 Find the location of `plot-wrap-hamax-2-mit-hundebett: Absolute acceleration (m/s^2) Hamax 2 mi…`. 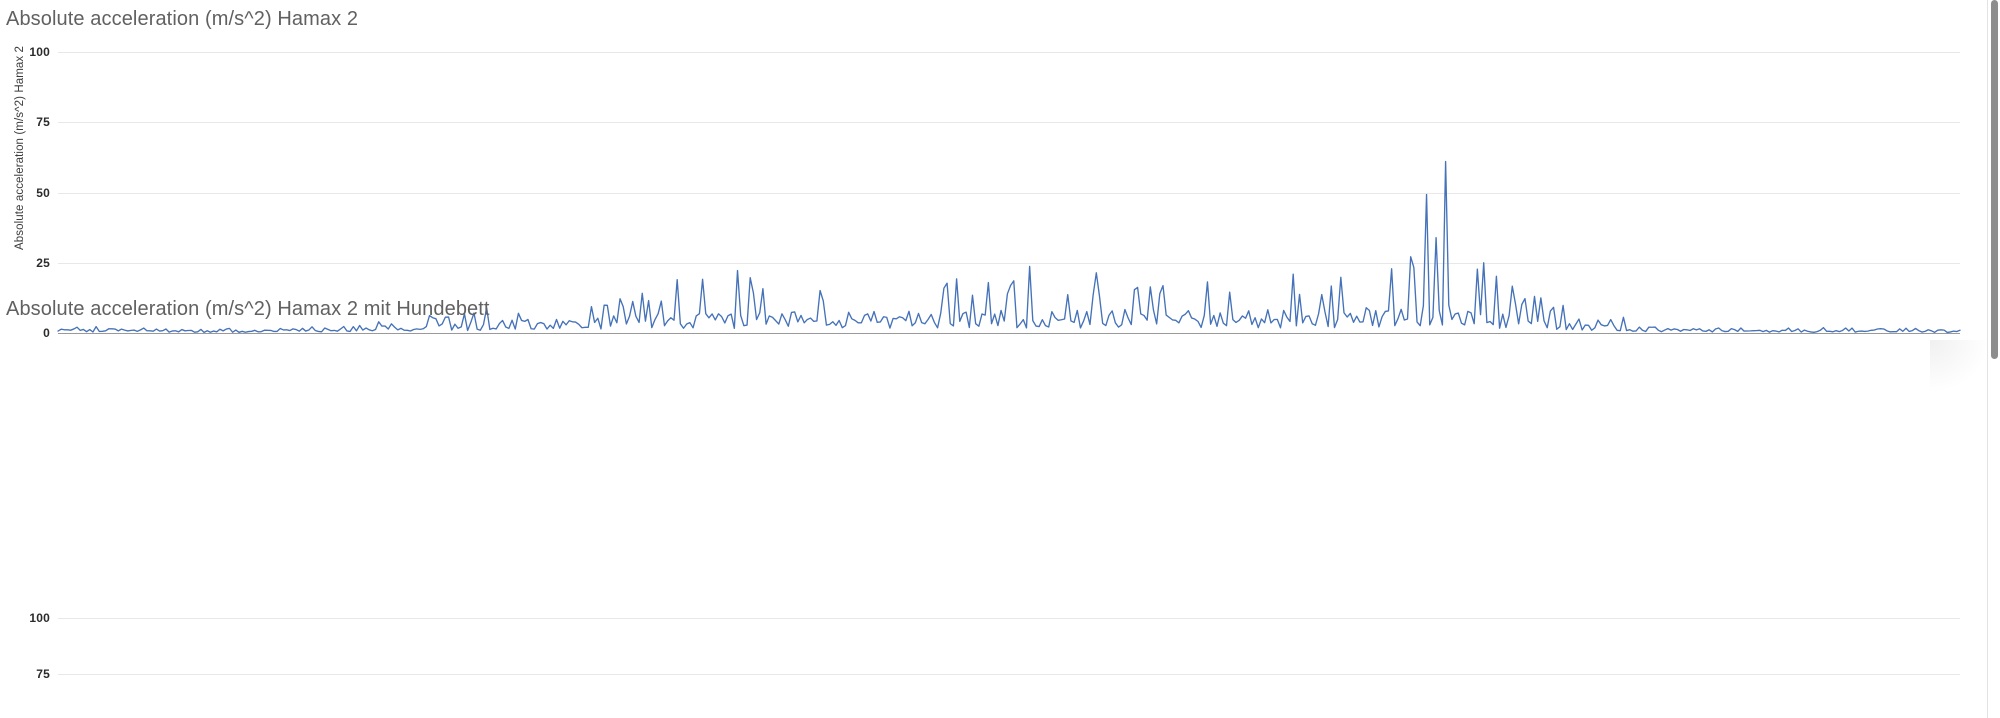

plot-wrap-hamax-2-mit-hundebett: Absolute acceleration (m/s^2) Hamax 2 mi… is located at coordinates (980, 664).